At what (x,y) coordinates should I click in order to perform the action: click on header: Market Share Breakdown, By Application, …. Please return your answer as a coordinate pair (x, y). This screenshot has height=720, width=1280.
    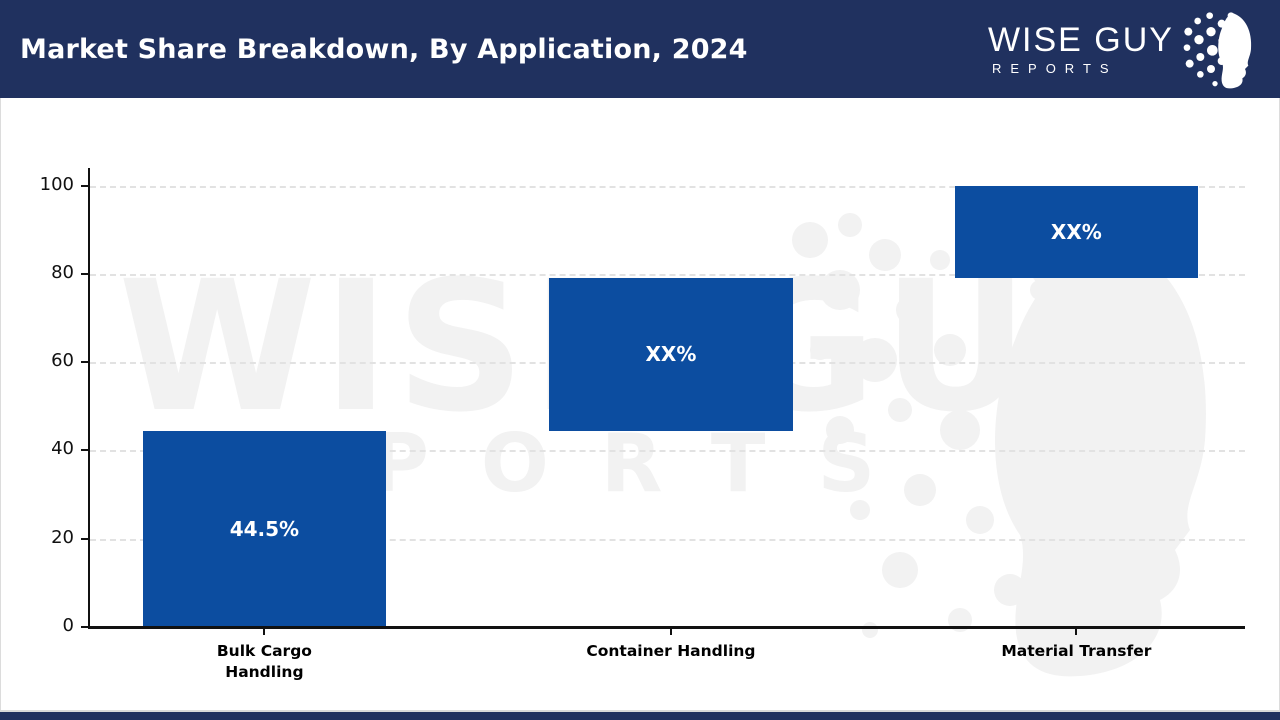
    Looking at the image, I should click on (640, 49).